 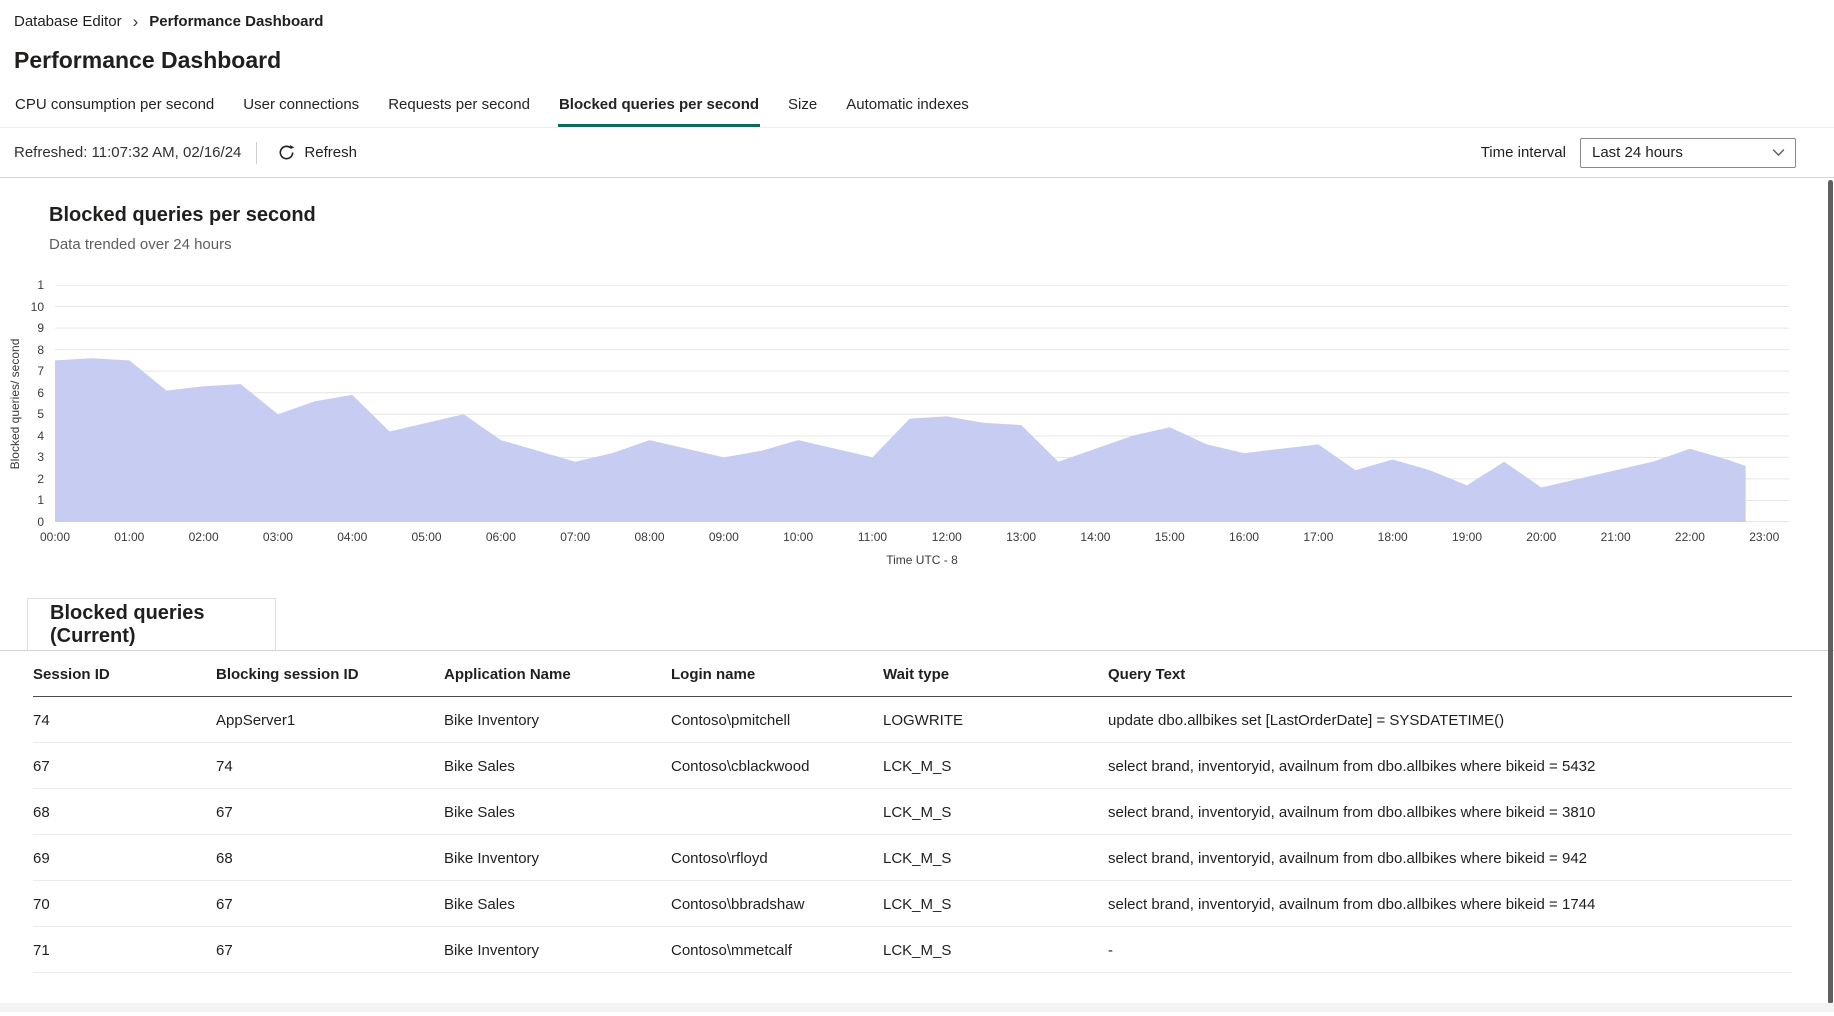 I want to click on tab-blocked-queries-per-second: Blocked queries per second, so click(x=659, y=109).